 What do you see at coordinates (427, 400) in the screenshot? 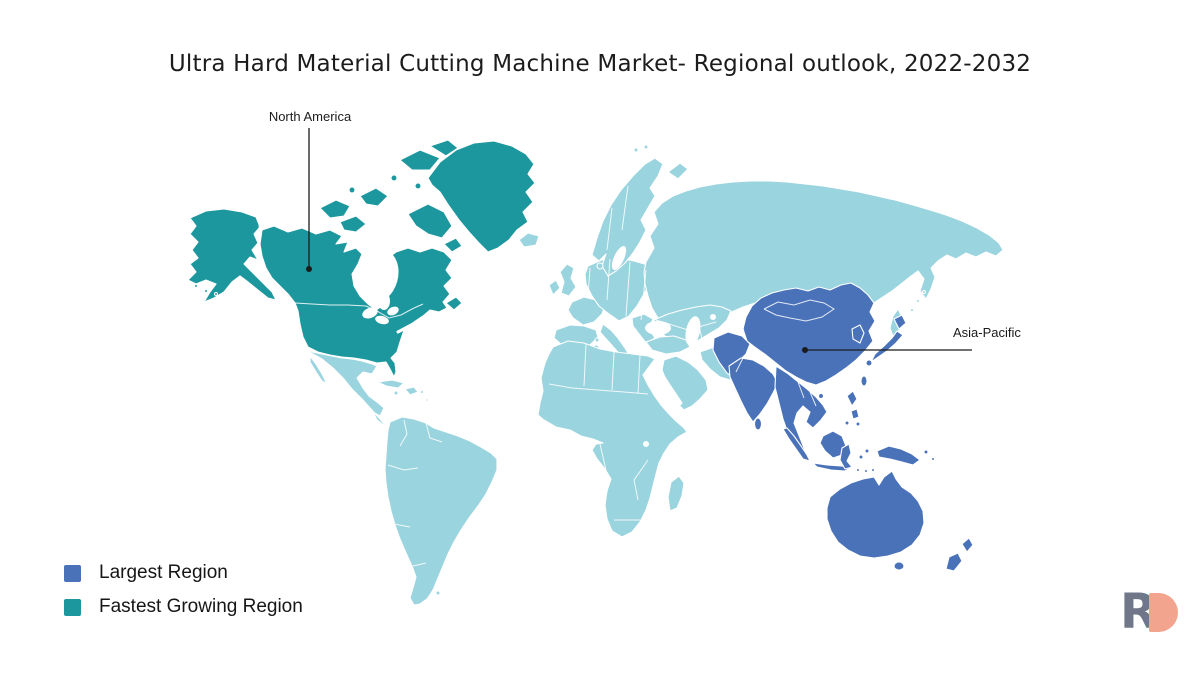
I see `path-antilles` at bounding box center [427, 400].